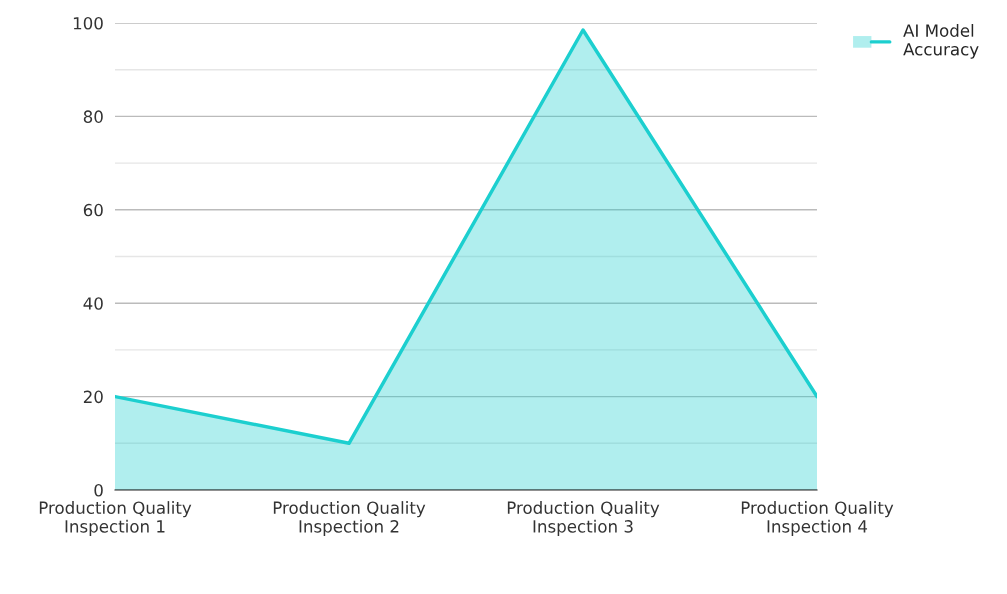  What do you see at coordinates (583, 518) in the screenshot?
I see `x-tick-label: Production Quality Inspection 3` at bounding box center [583, 518].